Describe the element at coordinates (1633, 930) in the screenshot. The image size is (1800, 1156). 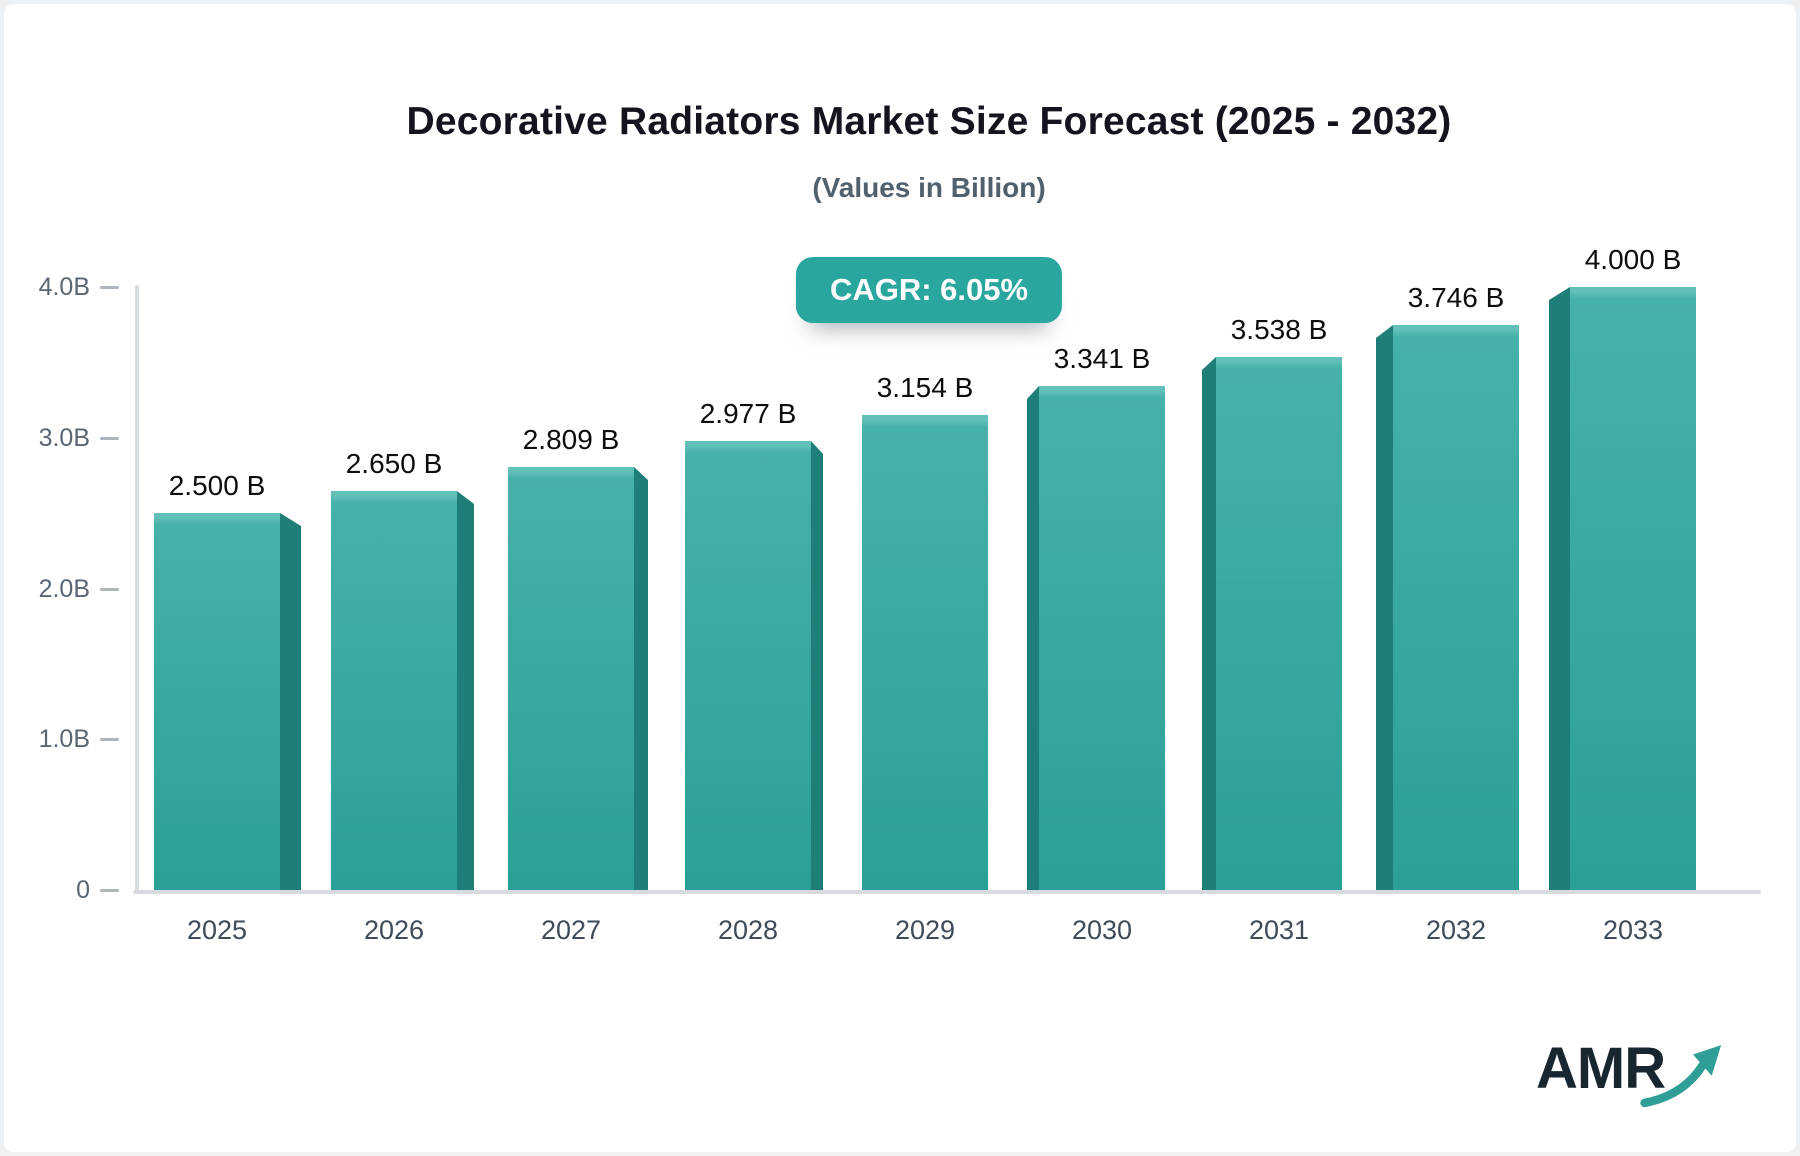
I see `x-axis-label: 2033` at that location.